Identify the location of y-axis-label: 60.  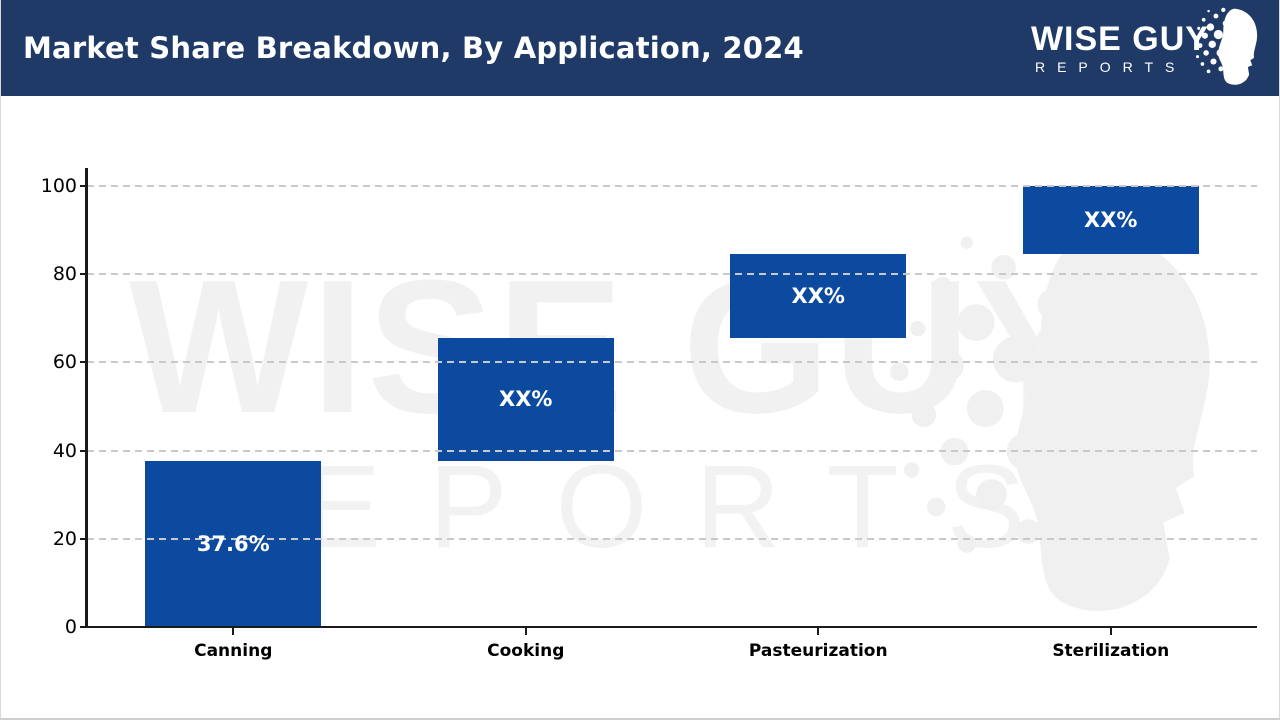
(64, 362).